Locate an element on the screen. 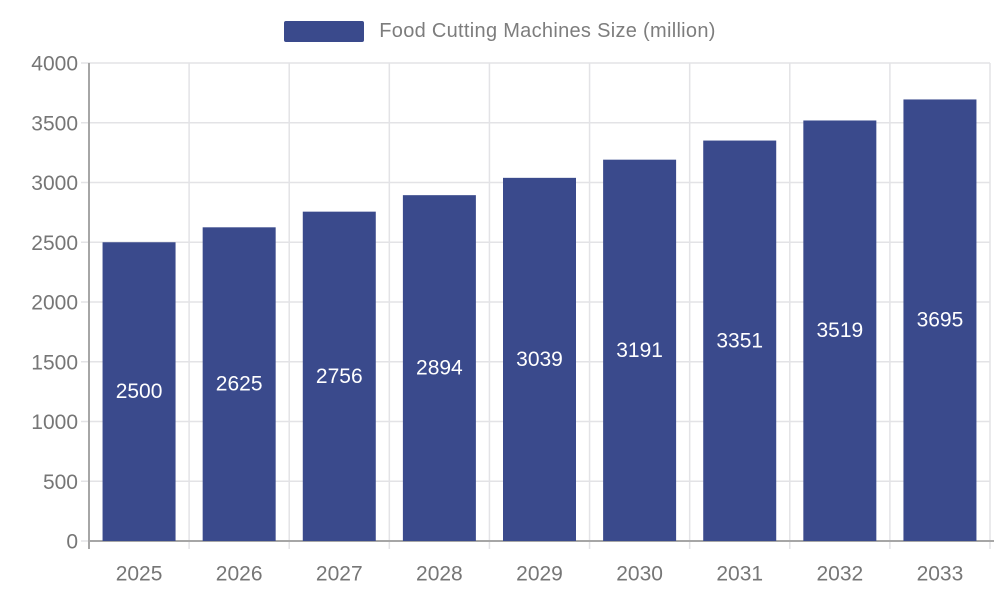  x-tick-label: 2028 is located at coordinates (439, 574).